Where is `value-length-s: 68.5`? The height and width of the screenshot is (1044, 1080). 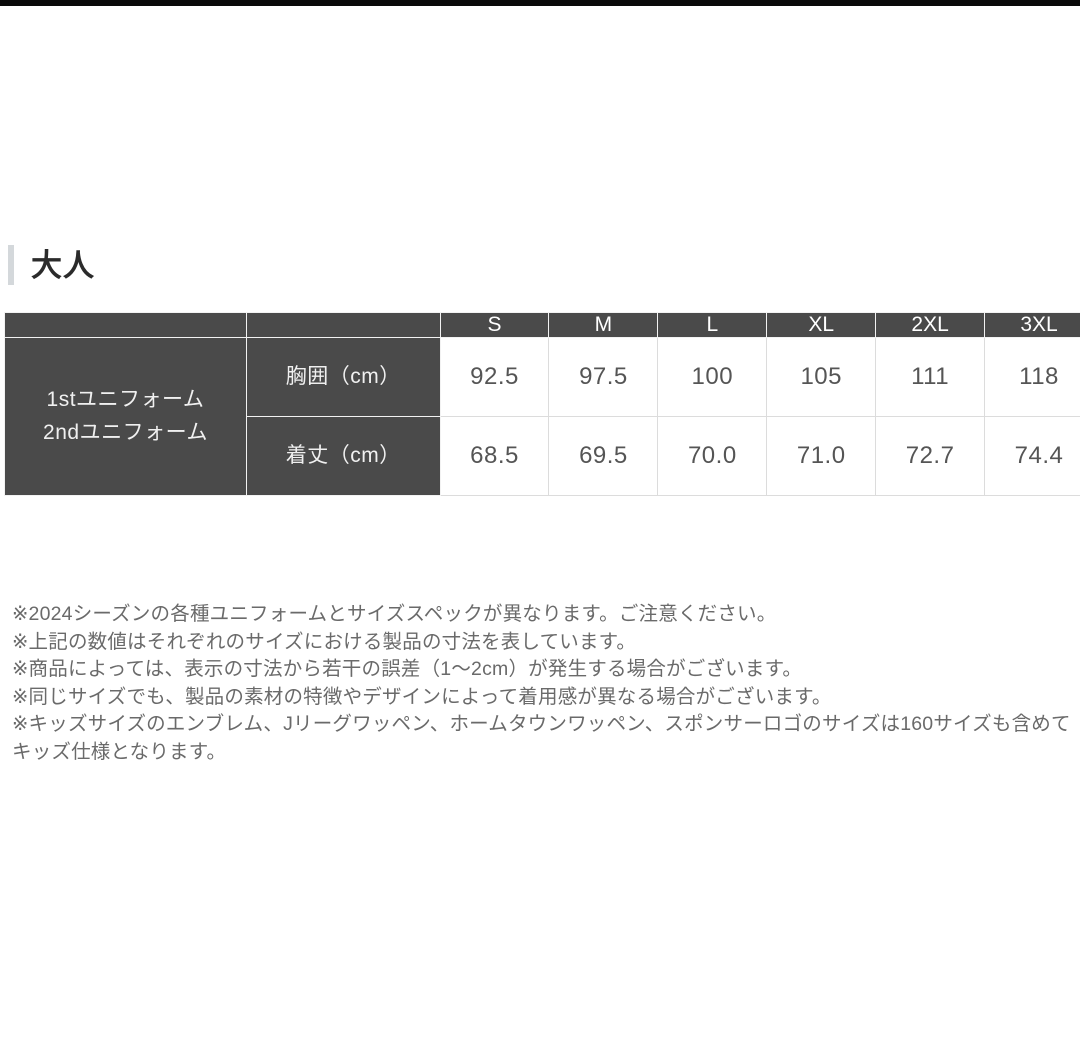 value-length-s: 68.5 is located at coordinates (494, 456).